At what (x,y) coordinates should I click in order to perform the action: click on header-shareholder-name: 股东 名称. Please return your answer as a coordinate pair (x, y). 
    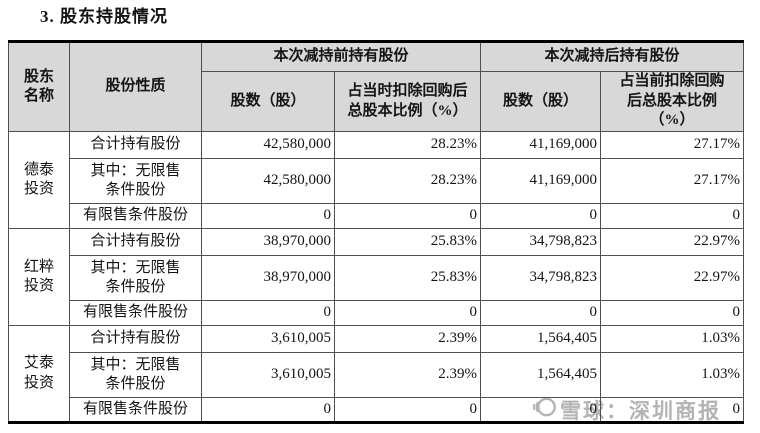
    Looking at the image, I should click on (39, 86).